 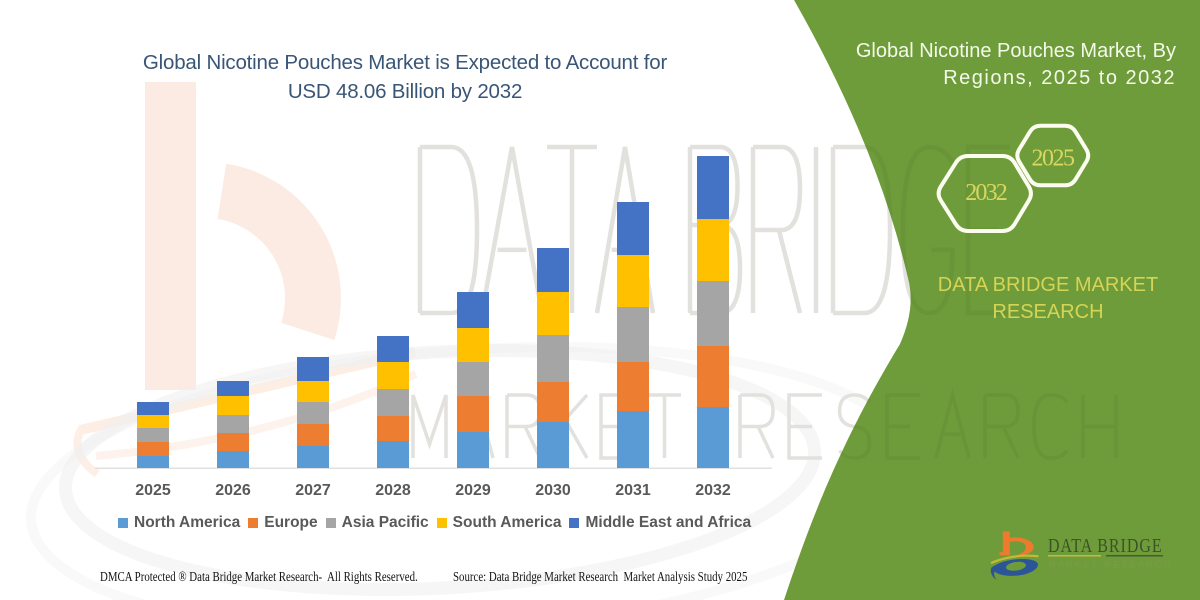 I want to click on svg-text: DATA BRIDGE, so click(x=1105, y=545).